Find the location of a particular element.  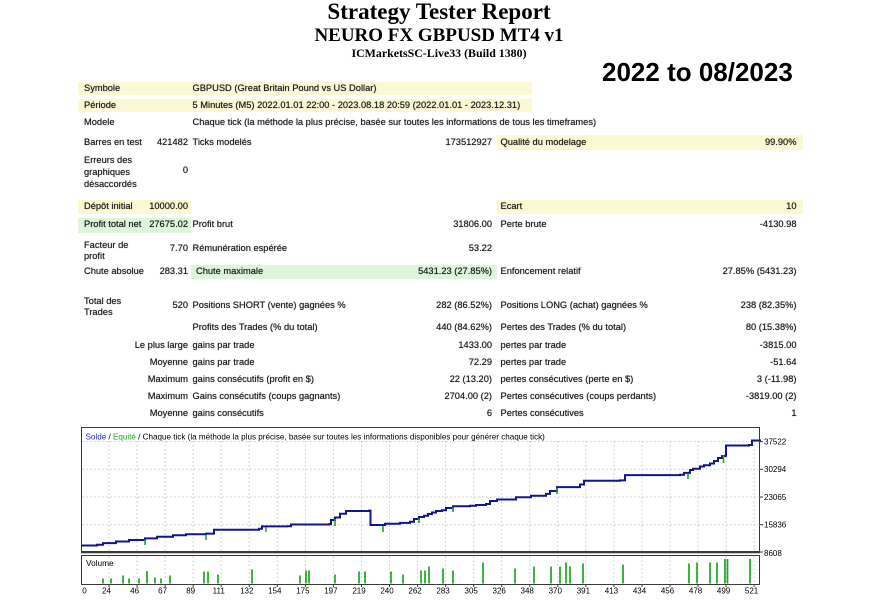

svg-text: 67 is located at coordinates (162, 591).